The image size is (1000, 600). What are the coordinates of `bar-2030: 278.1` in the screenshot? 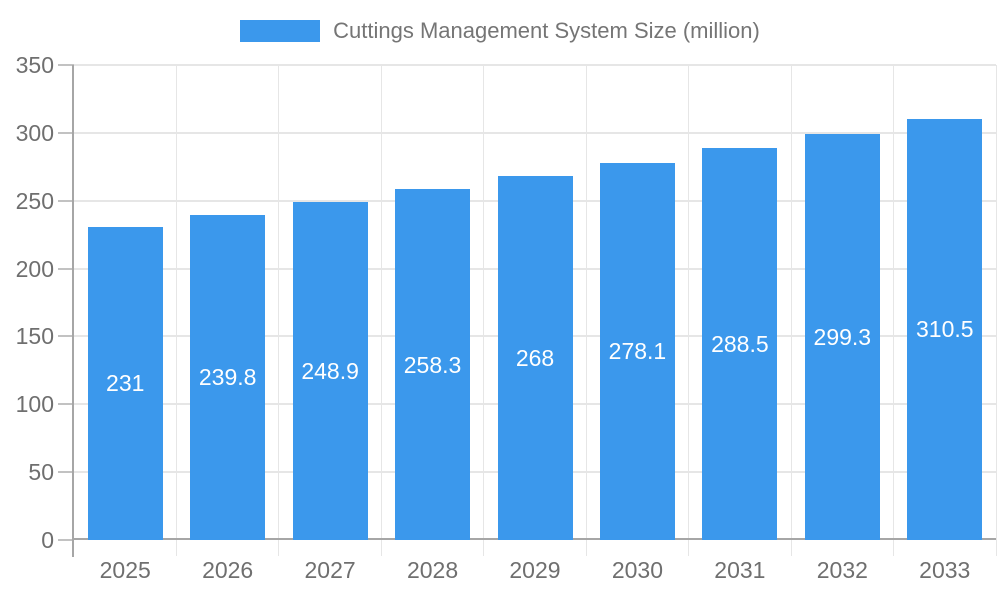 It's located at (637, 351).